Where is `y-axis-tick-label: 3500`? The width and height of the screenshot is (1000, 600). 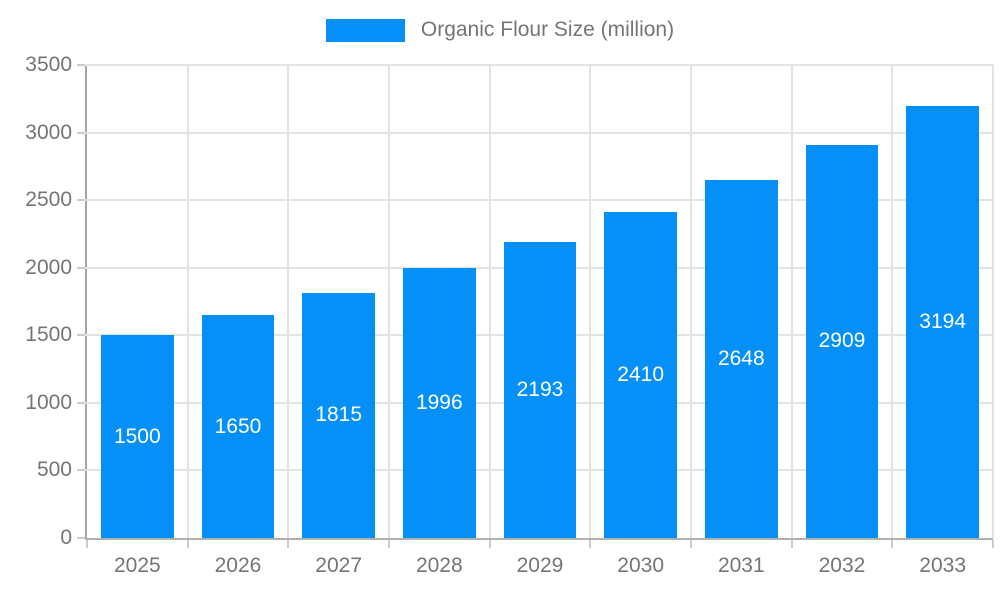
y-axis-tick-label: 3500 is located at coordinates (48, 64).